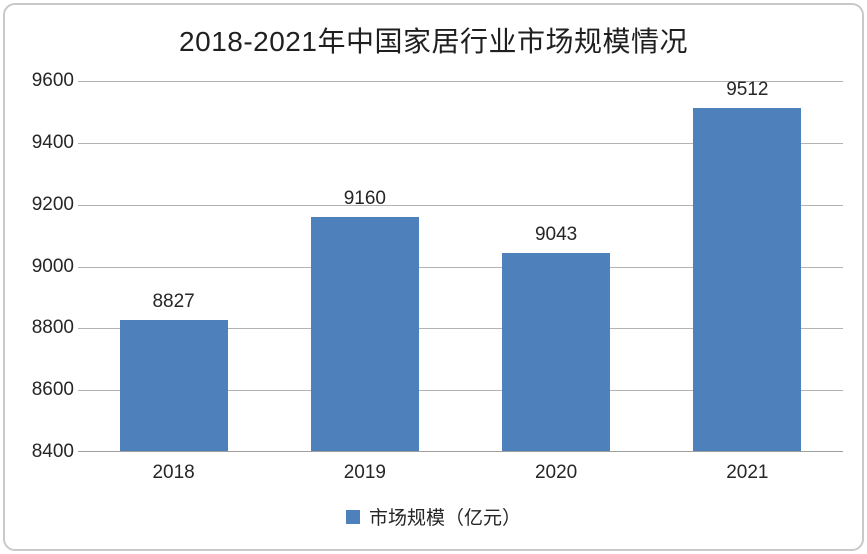  What do you see at coordinates (52, 390) in the screenshot?
I see `y-tick-label: 8600` at bounding box center [52, 390].